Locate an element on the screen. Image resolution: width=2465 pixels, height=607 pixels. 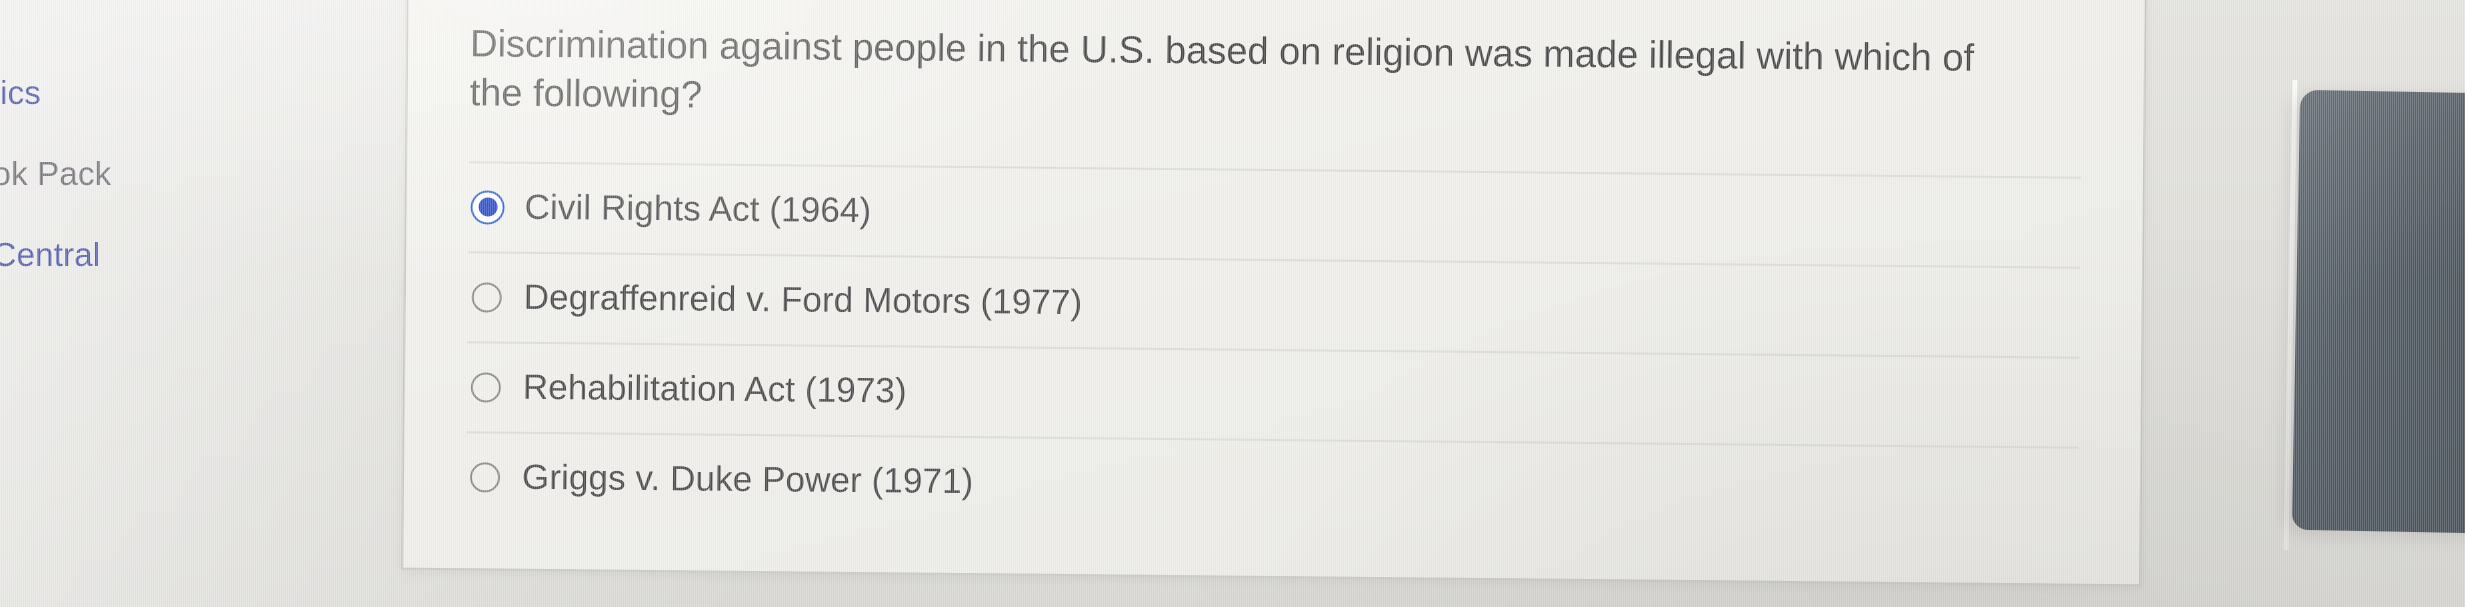
answer-option-2: Degraffenreid v. Ford Motors (1977) is located at coordinates (1274, 304).